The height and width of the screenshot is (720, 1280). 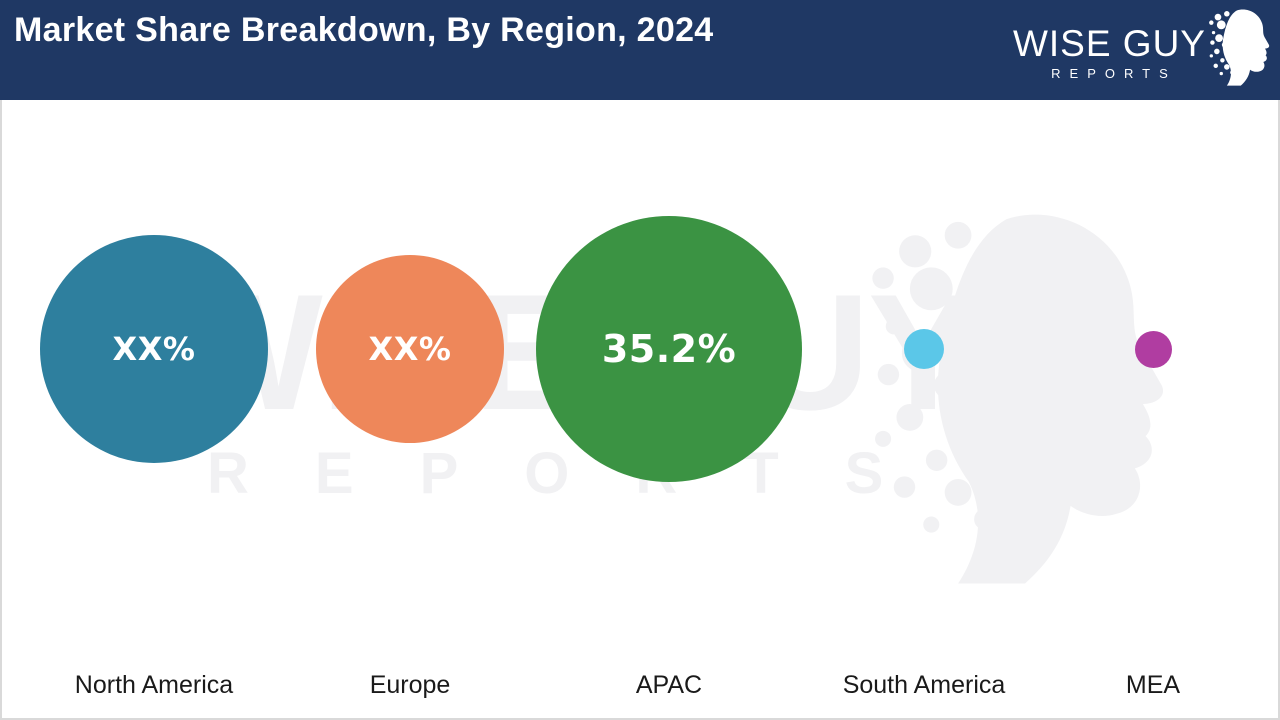 I want to click on wise-guy-head-icon, so click(x=1239, y=47).